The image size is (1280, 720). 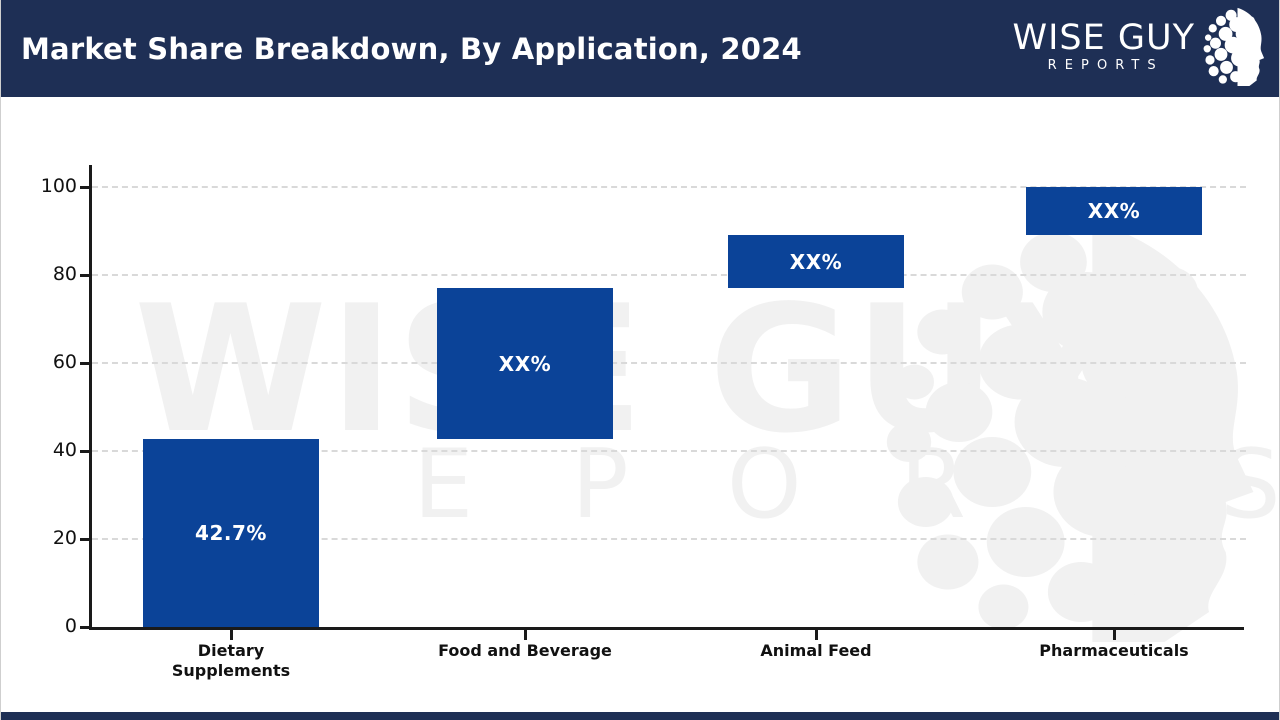 What do you see at coordinates (58, 186) in the screenshot?
I see `y-tick-label: 100` at bounding box center [58, 186].